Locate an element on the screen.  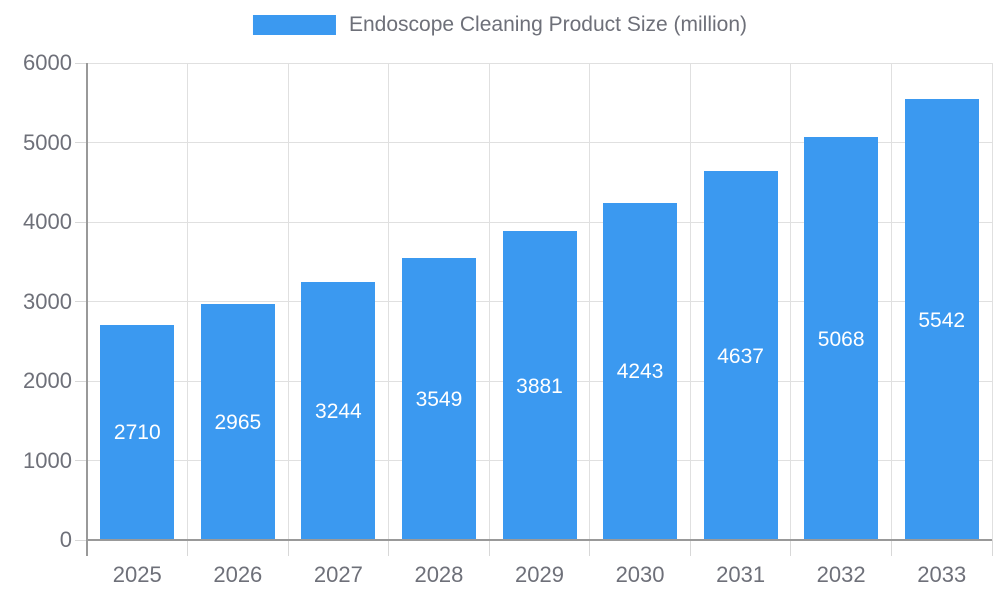
y-axis-tick-label: 0 is located at coordinates (65, 539).